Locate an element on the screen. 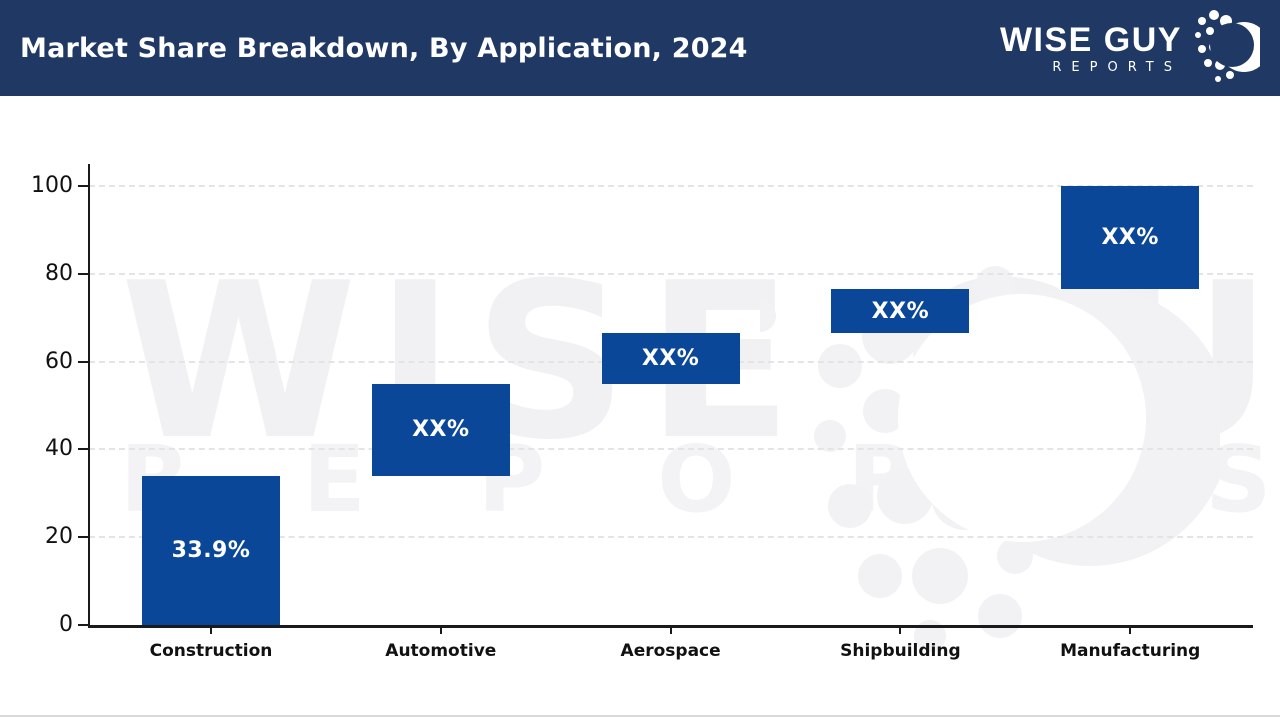 The height and width of the screenshot is (720, 1280). x-category-label: Construction is located at coordinates (211, 651).